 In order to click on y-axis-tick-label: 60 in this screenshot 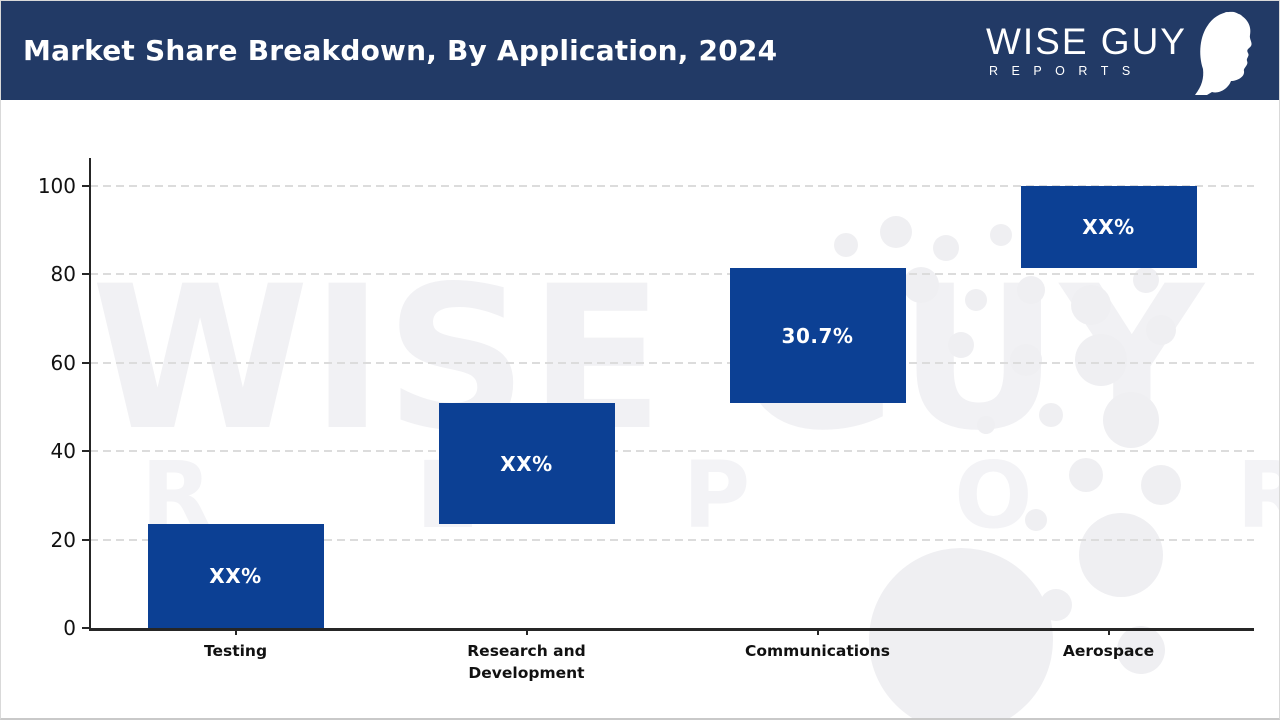, I will do `click(63, 362)`.